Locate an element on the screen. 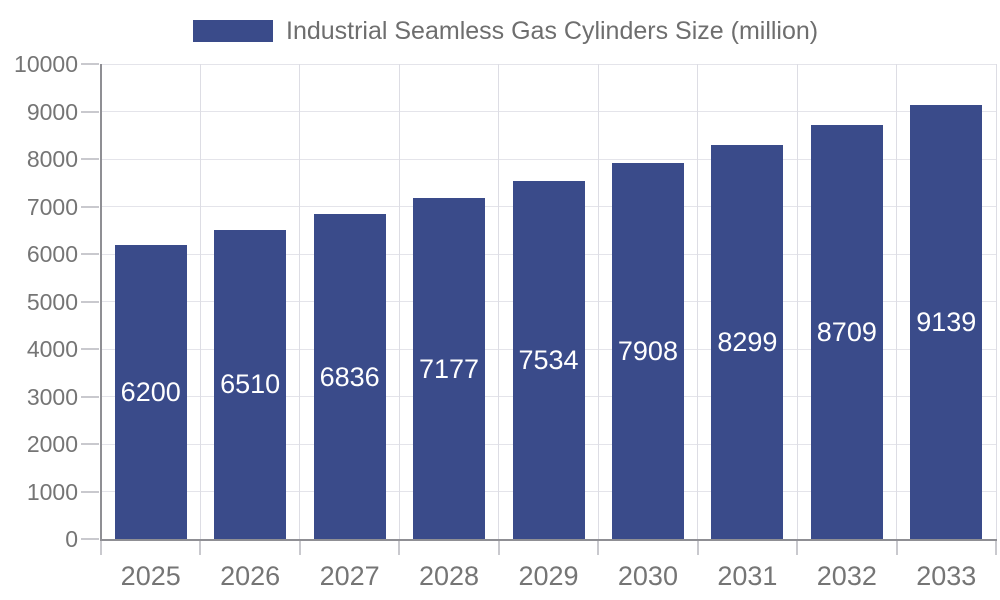 The height and width of the screenshot is (600, 1000). bar-value-label: 7534 is located at coordinates (548, 360).